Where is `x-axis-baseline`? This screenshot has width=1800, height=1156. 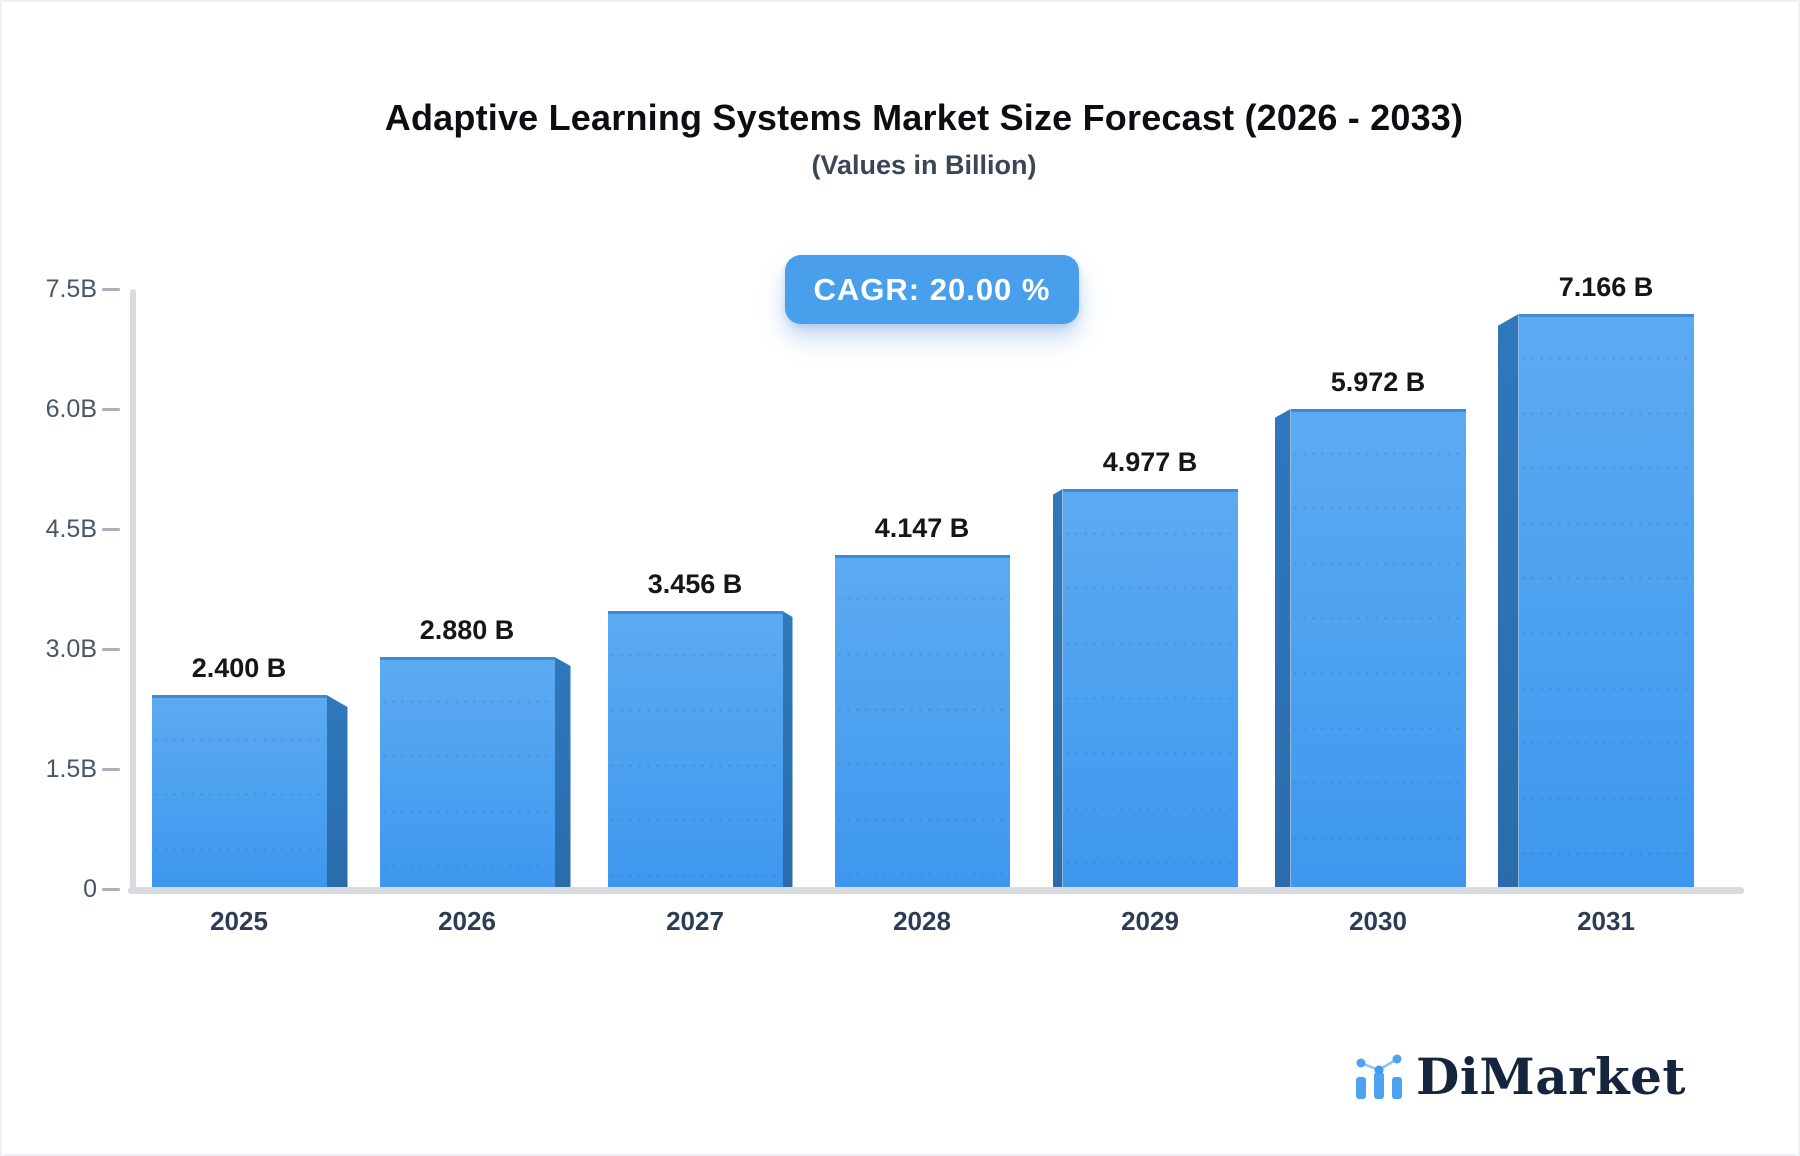 x-axis-baseline is located at coordinates (936, 890).